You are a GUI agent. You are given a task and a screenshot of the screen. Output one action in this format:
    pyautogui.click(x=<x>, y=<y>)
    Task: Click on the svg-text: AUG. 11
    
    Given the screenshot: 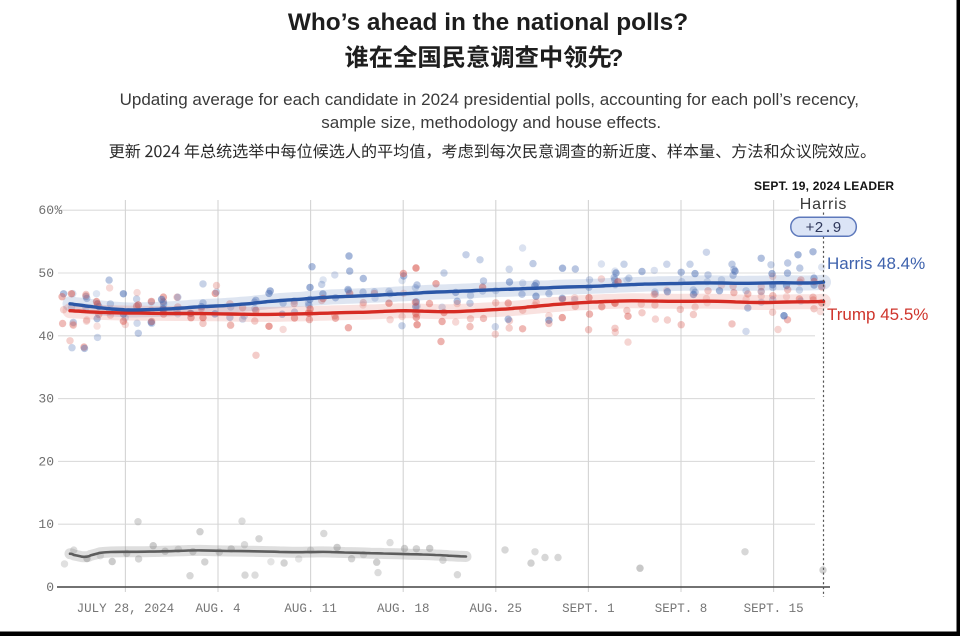 What is the action you would take?
    pyautogui.click(x=310, y=609)
    